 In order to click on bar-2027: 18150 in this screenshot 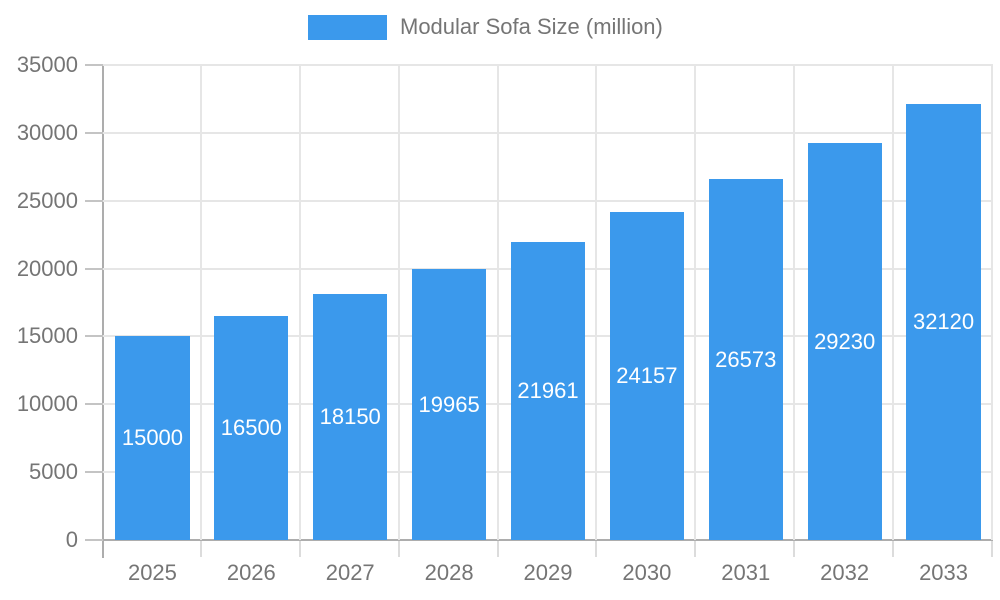, I will do `click(350, 416)`.